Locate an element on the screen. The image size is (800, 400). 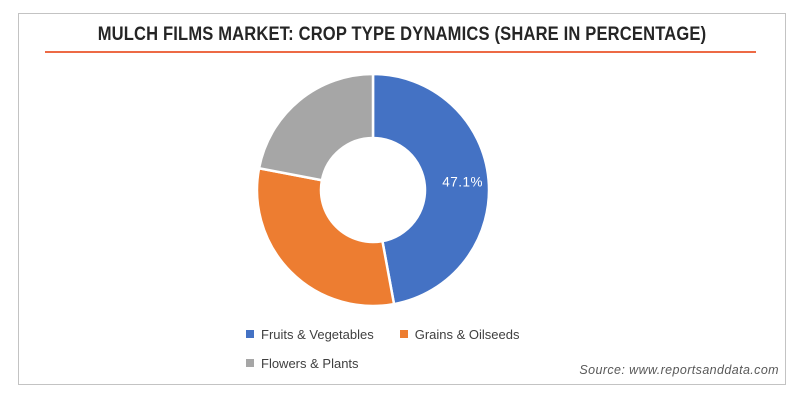
legend-item-fruits-vegetables: Fruits & Vegetables is located at coordinates (310, 334).